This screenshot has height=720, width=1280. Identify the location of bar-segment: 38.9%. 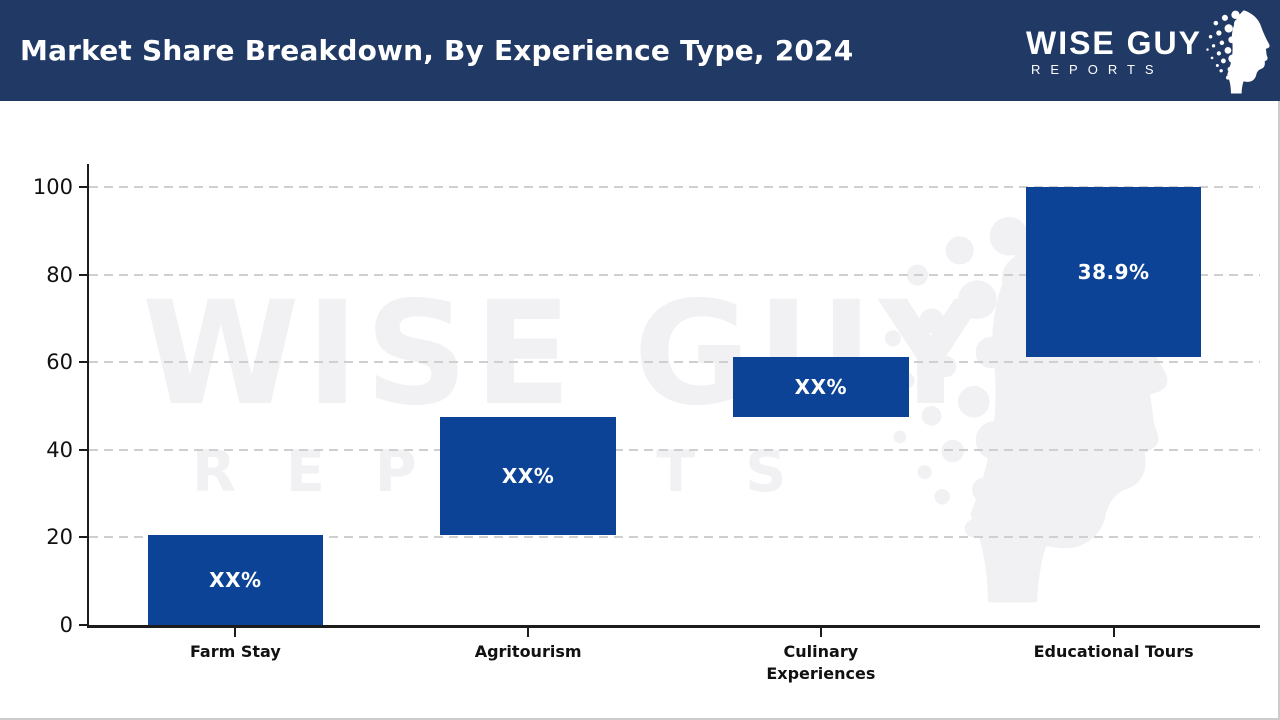
(1113, 272).